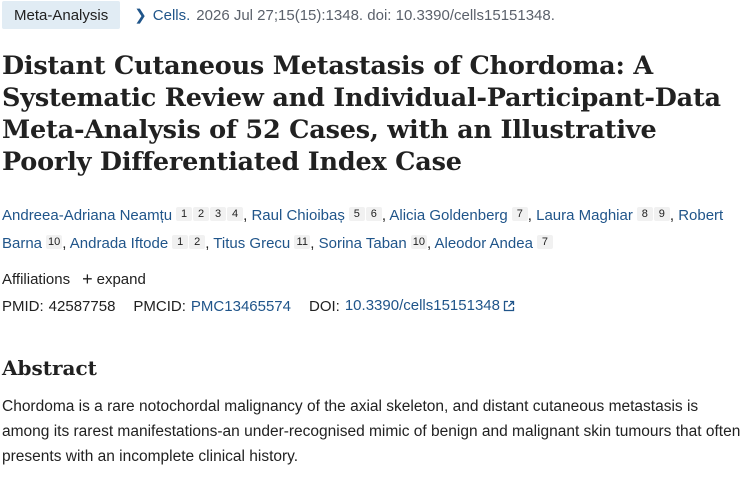 This screenshot has width=750, height=500. What do you see at coordinates (82, 306) in the screenshot?
I see `pmid-value: 42587758` at bounding box center [82, 306].